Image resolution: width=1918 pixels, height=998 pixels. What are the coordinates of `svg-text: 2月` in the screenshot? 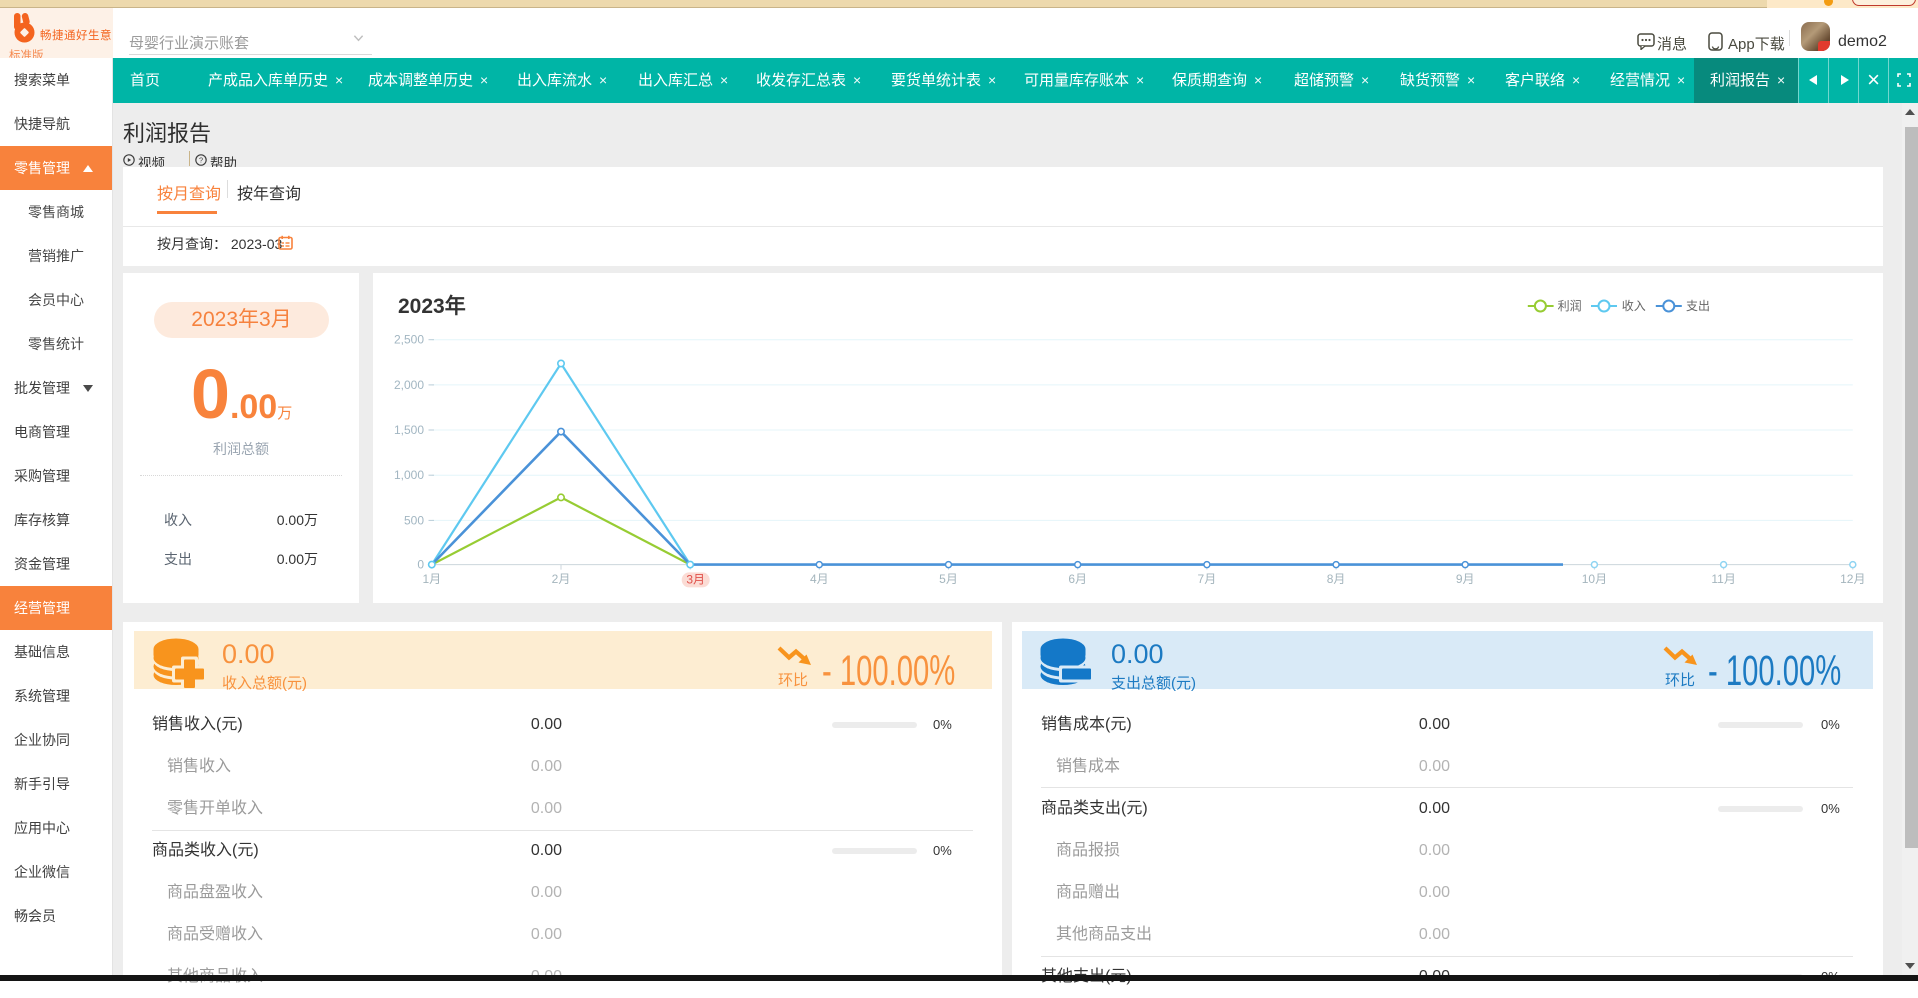 It's located at (561, 579).